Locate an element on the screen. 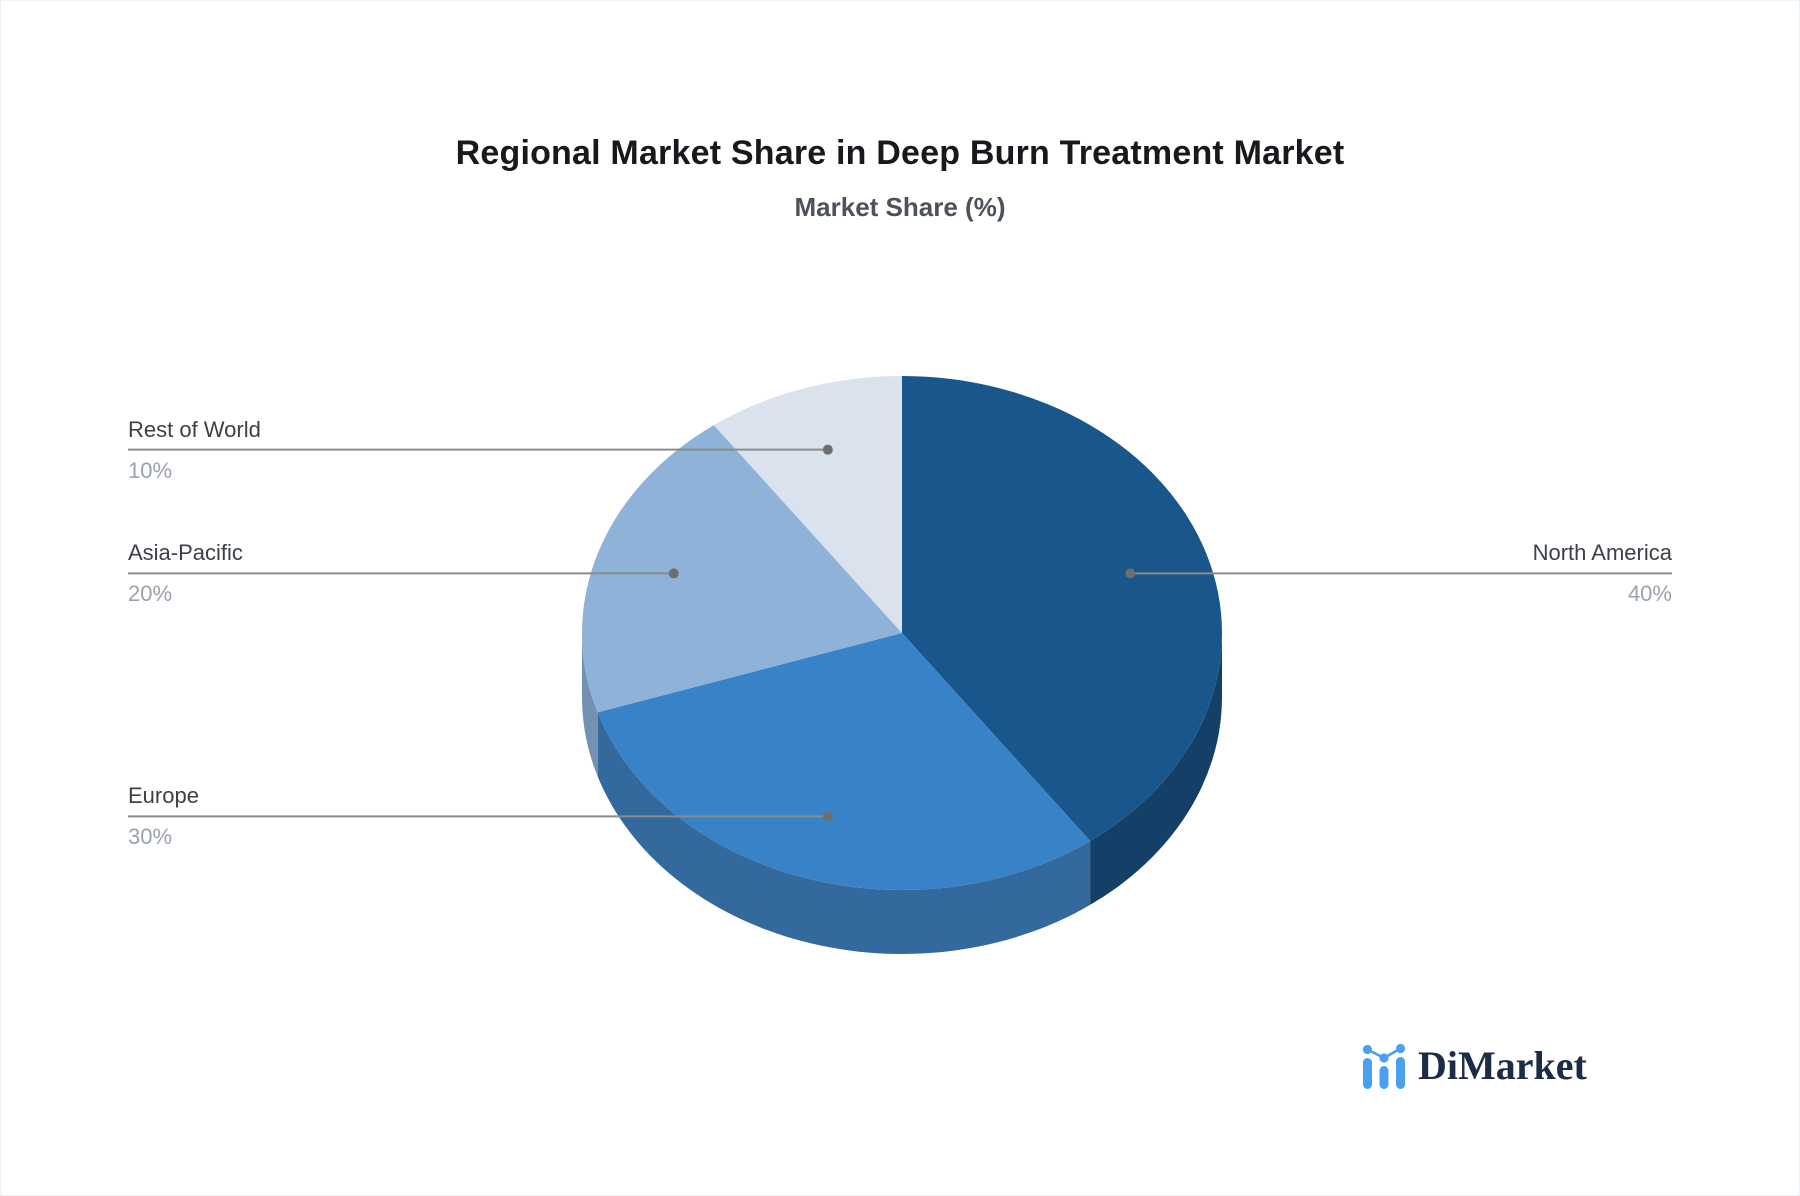  slice-label-name: North America is located at coordinates (1602, 553).